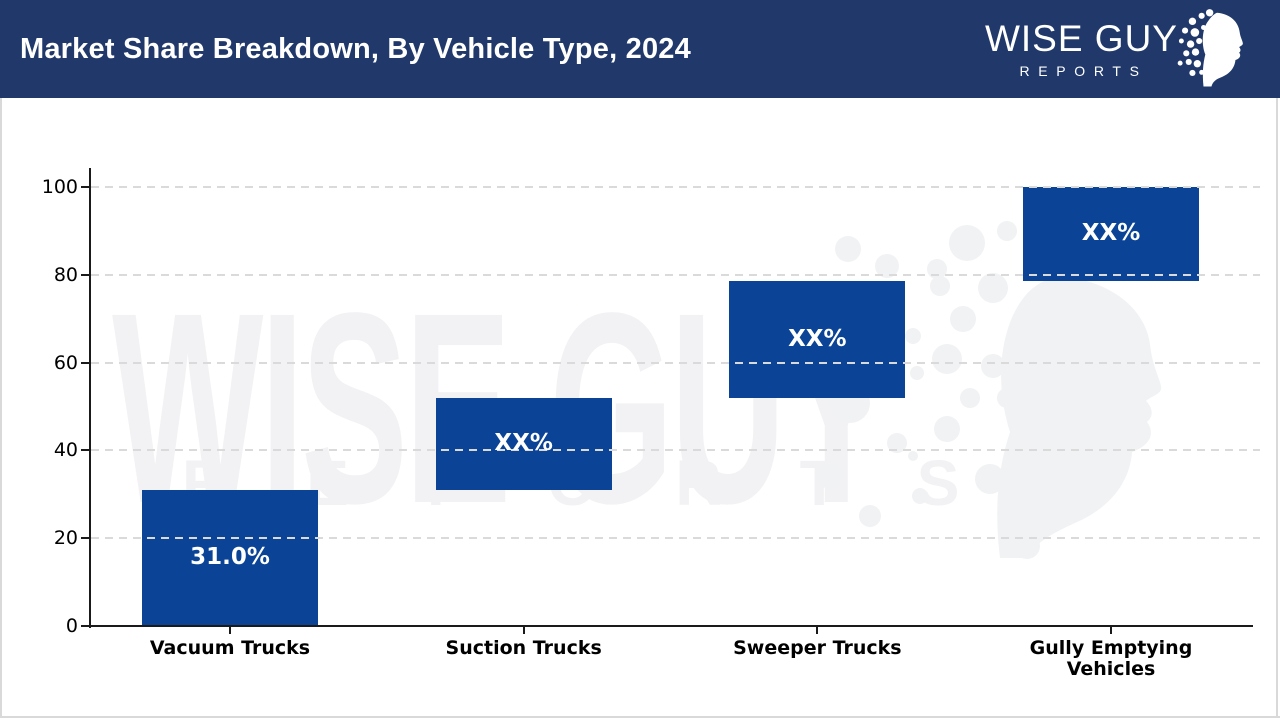 Image resolution: width=1280 pixels, height=720 pixels. Describe the element at coordinates (1083, 71) in the screenshot. I see `logo-subtext: REPORTS` at that location.